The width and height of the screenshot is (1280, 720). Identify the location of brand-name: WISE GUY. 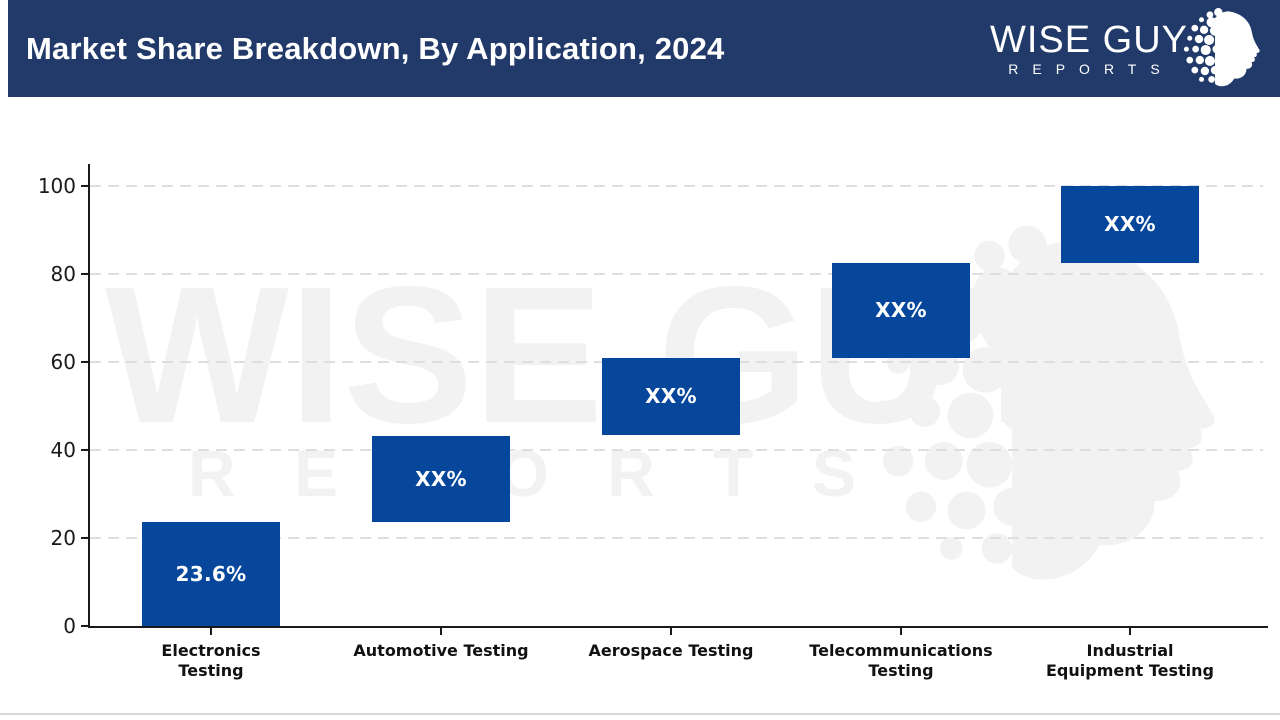
(1088, 39).